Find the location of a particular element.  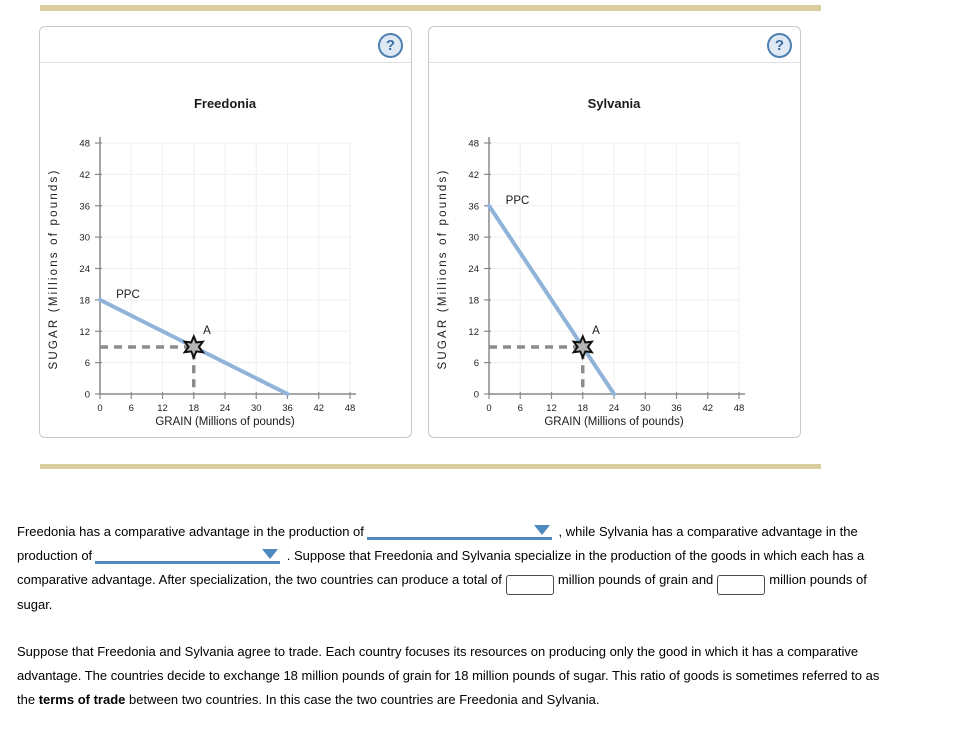

terms-of-trade-emphasis: terms of trade is located at coordinates (82, 699).